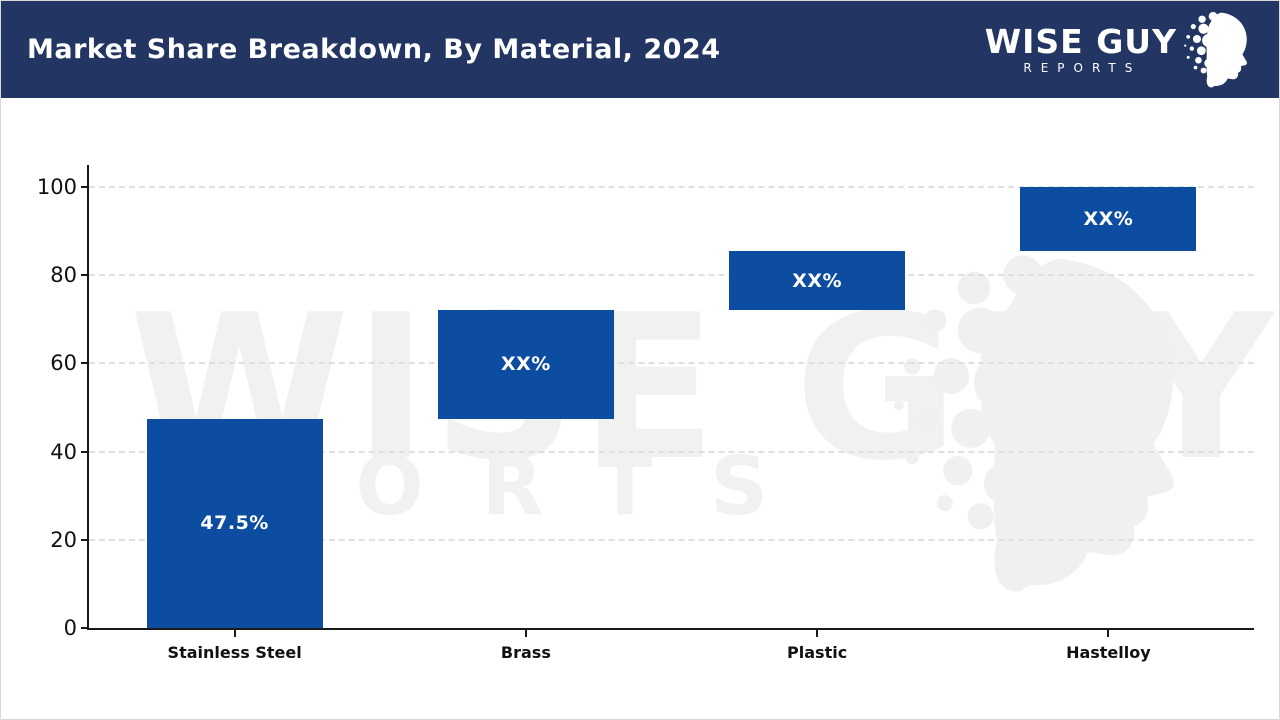 The height and width of the screenshot is (720, 1280). I want to click on y-tick-label: 100, so click(56, 187).